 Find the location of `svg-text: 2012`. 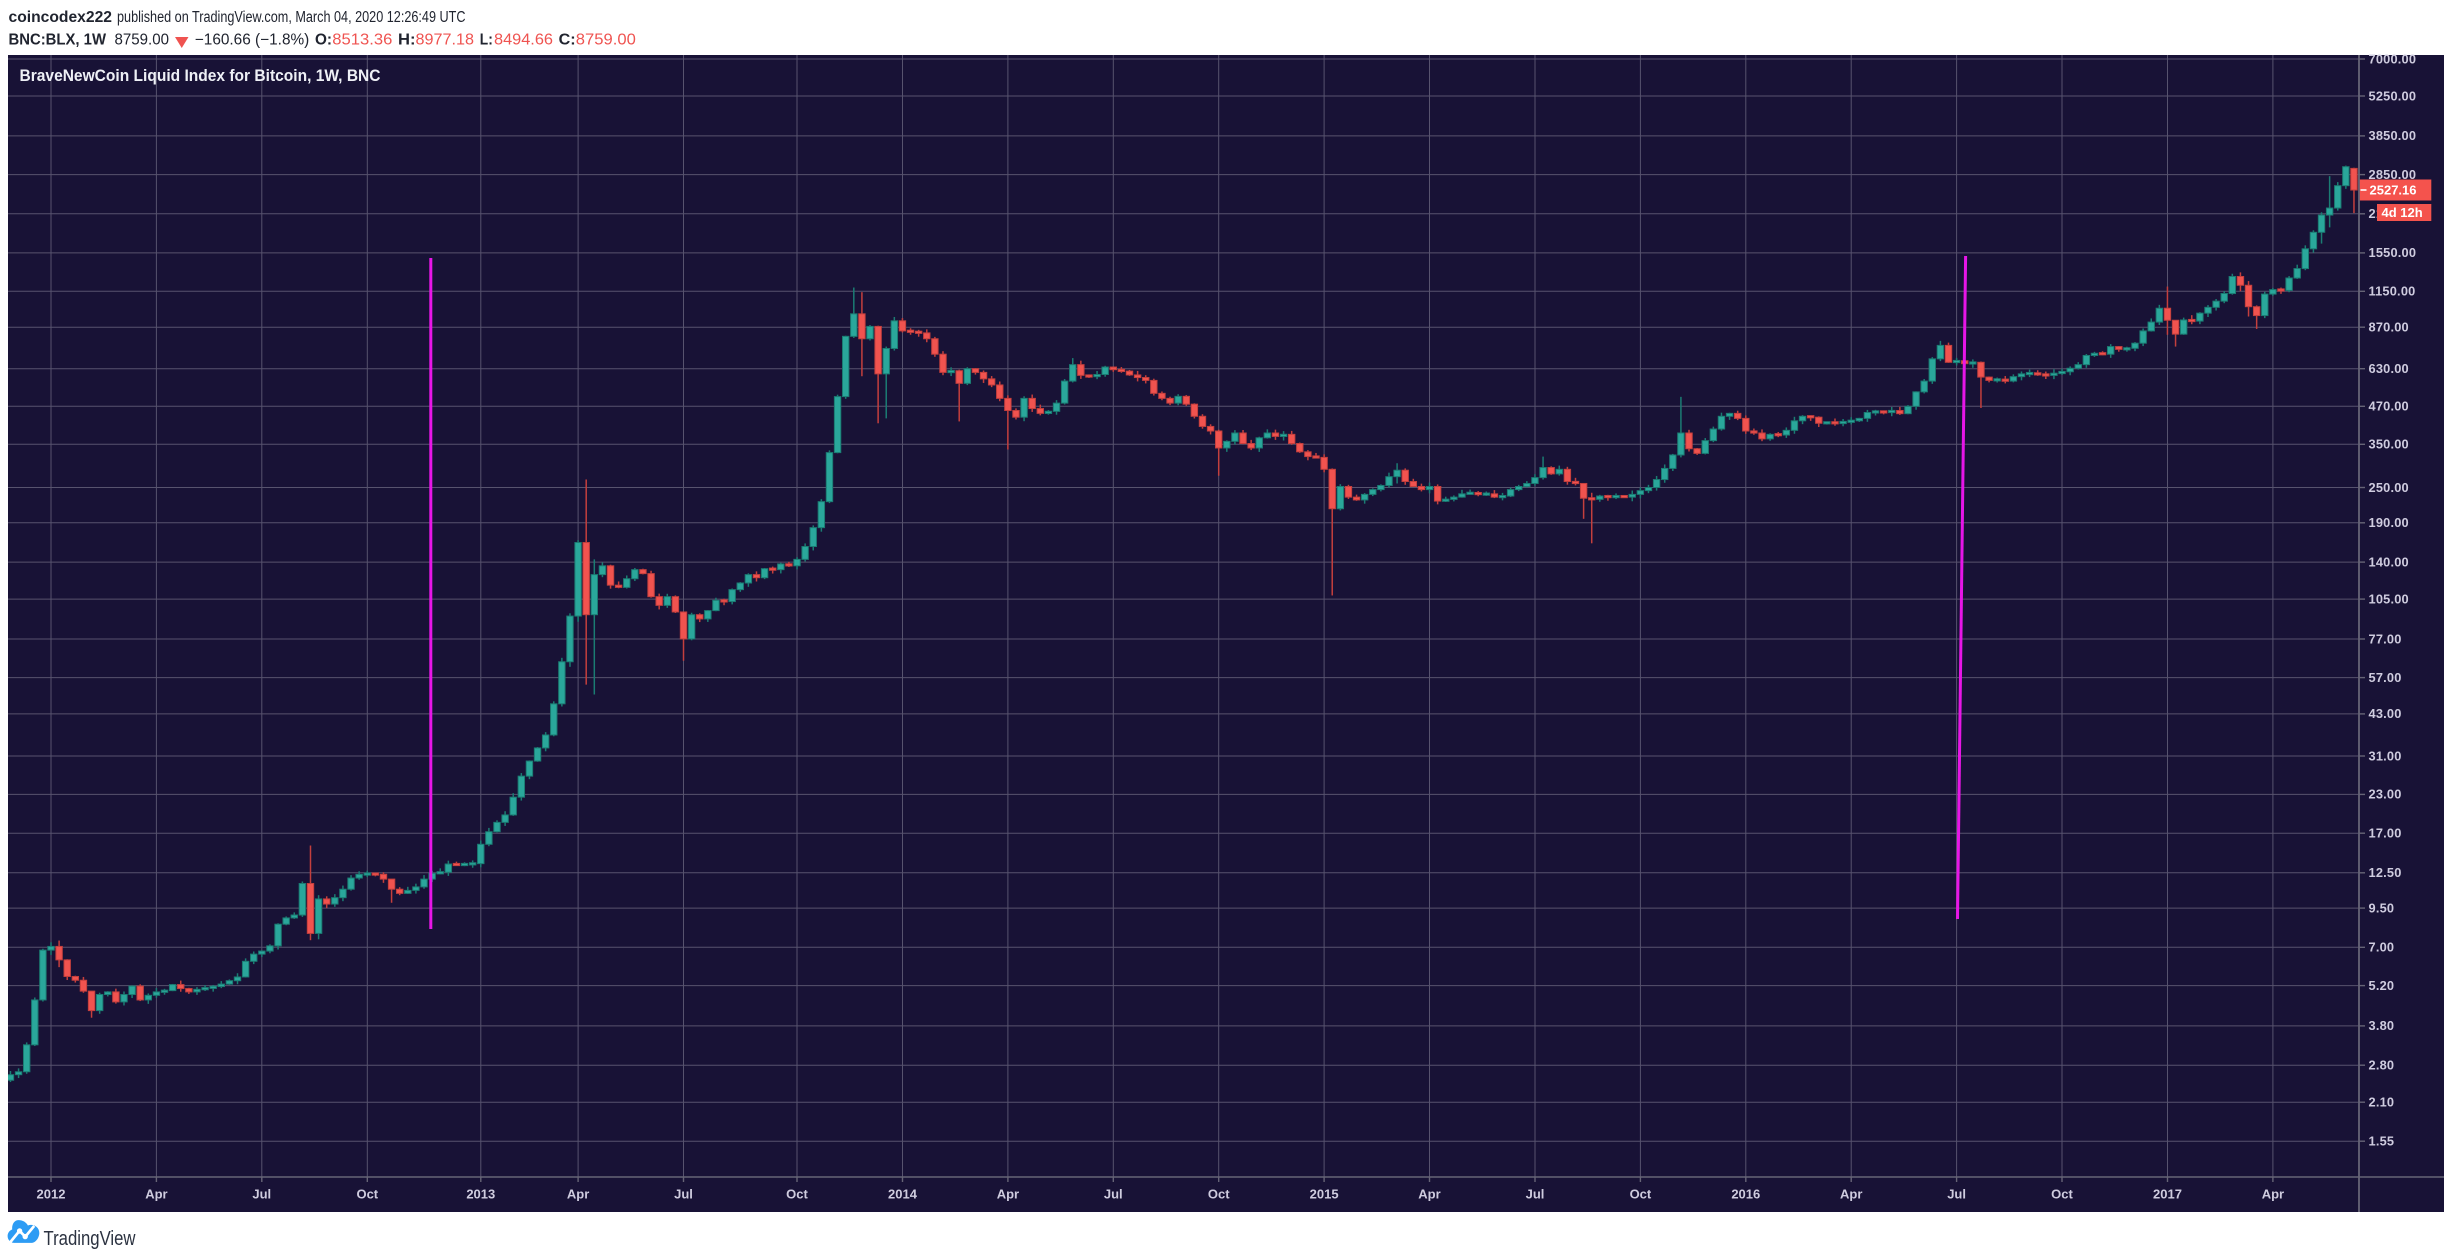

svg-text: 2012 is located at coordinates (51, 1194).